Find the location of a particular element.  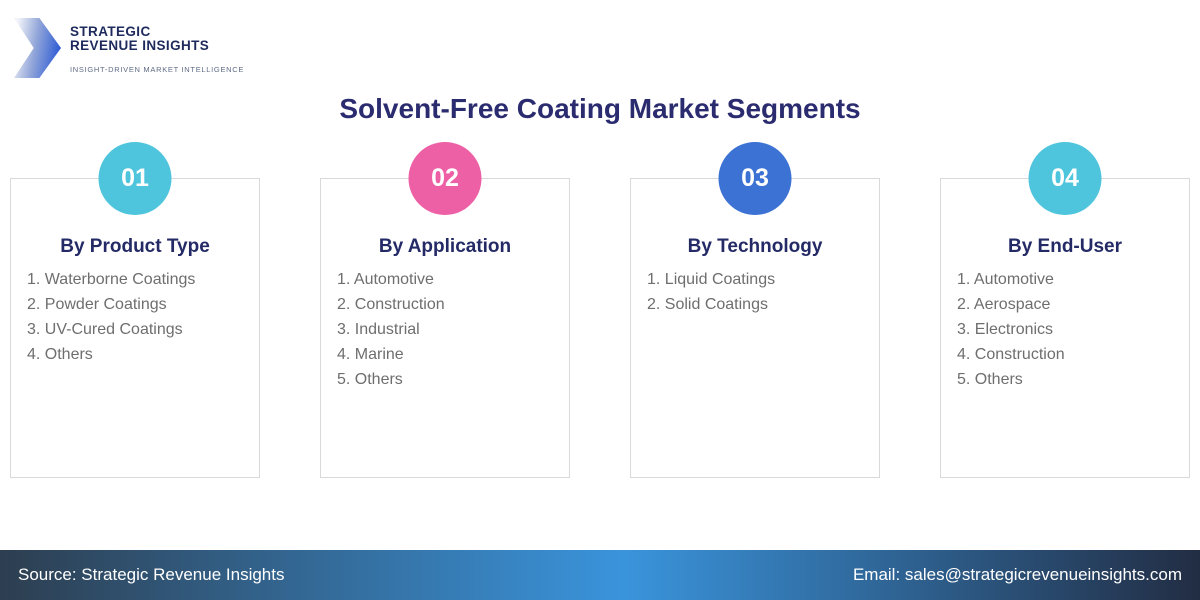

list-item: 3. Electronics is located at coordinates (1005, 329).